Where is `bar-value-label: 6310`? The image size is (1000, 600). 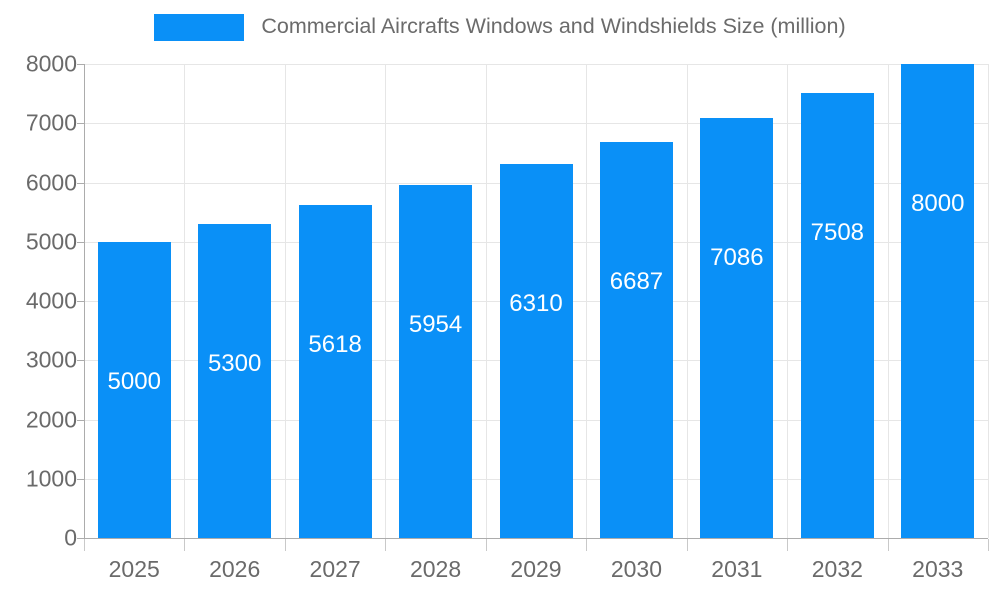
bar-value-label: 6310 is located at coordinates (536, 304).